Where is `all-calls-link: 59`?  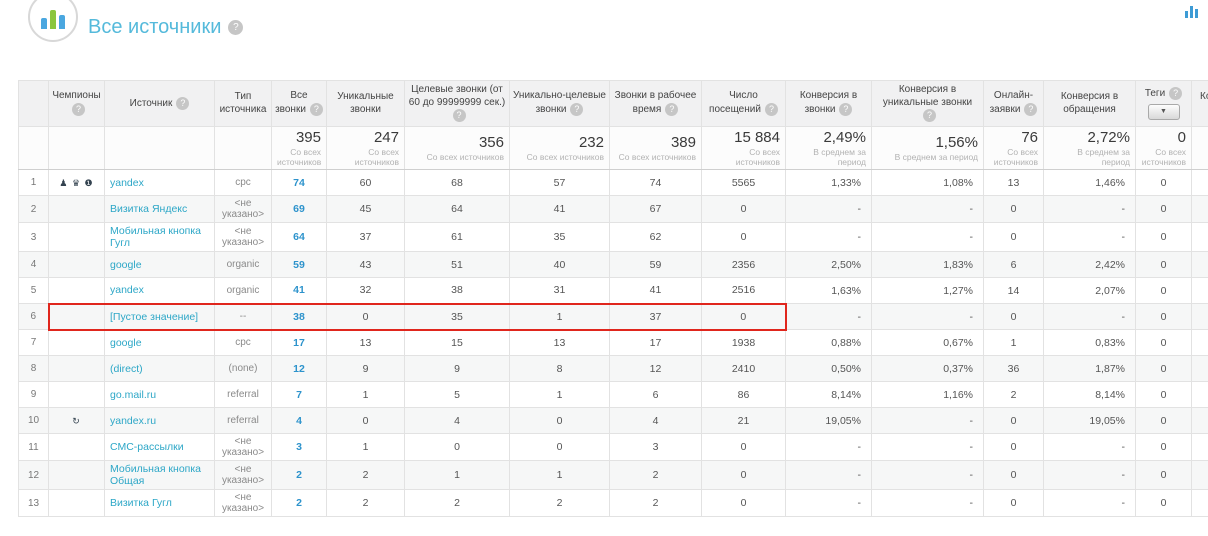
all-calls-link: 59 is located at coordinates (299, 264).